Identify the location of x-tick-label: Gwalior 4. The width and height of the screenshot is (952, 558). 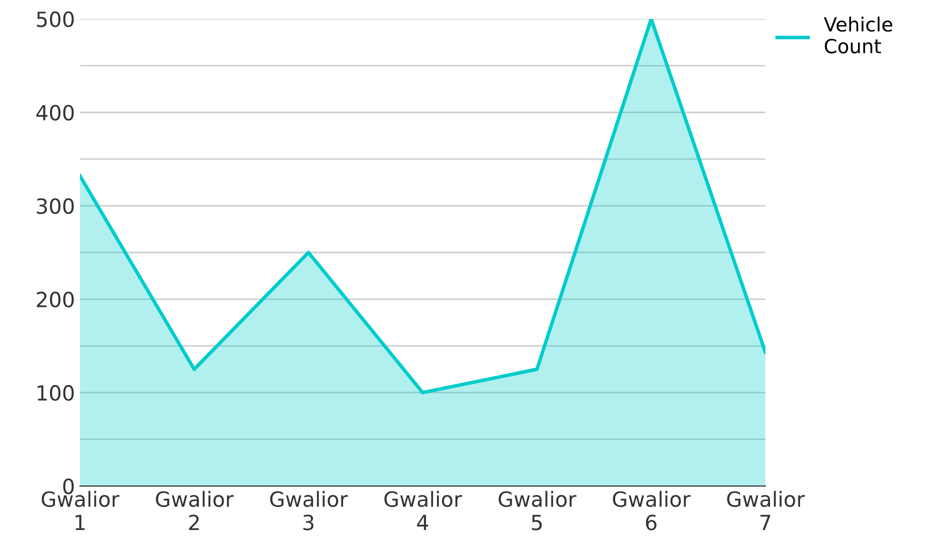
(423, 510).